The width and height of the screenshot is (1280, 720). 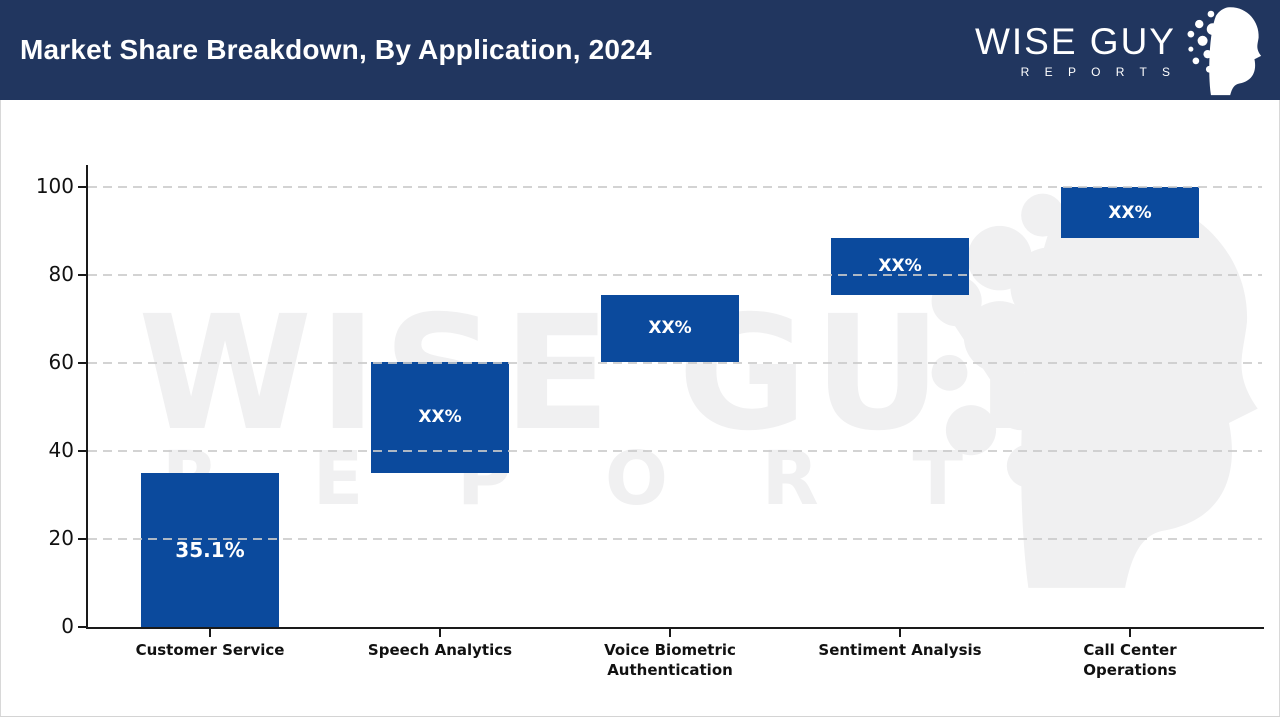 I want to click on y-tick-label-0: 0, so click(x=67, y=626).